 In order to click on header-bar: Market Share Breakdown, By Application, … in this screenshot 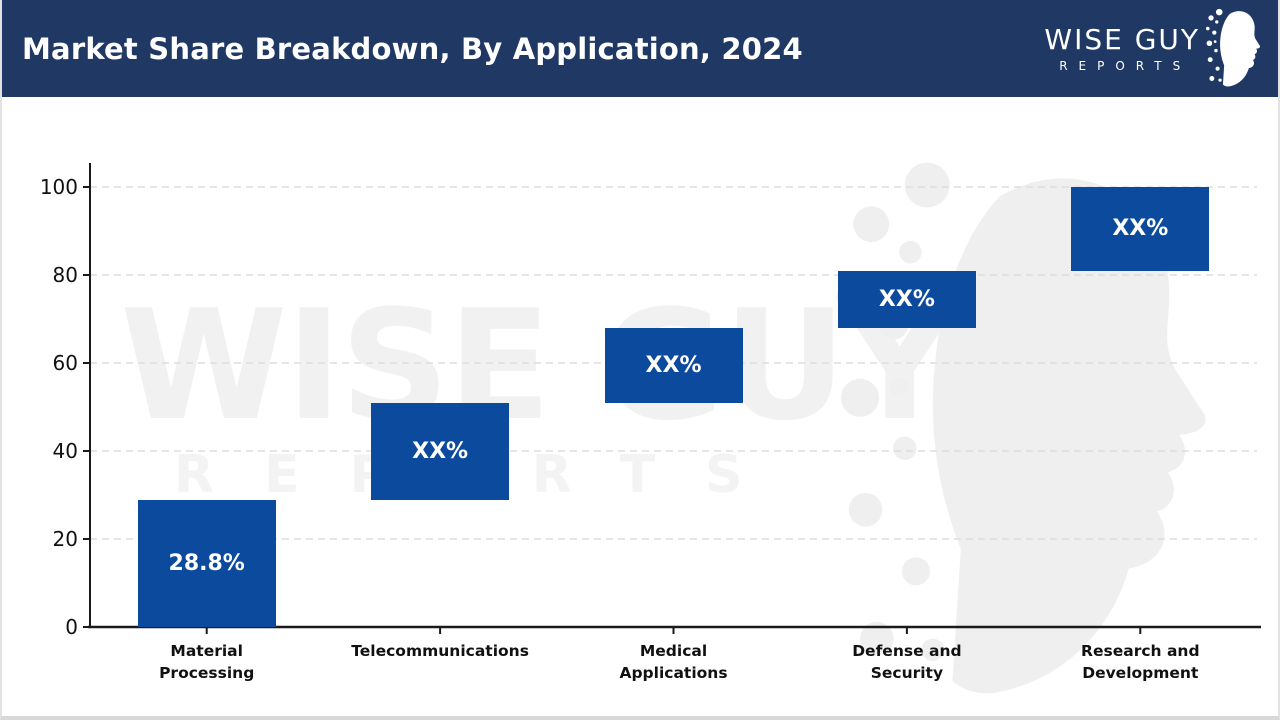, I will do `click(640, 48)`.